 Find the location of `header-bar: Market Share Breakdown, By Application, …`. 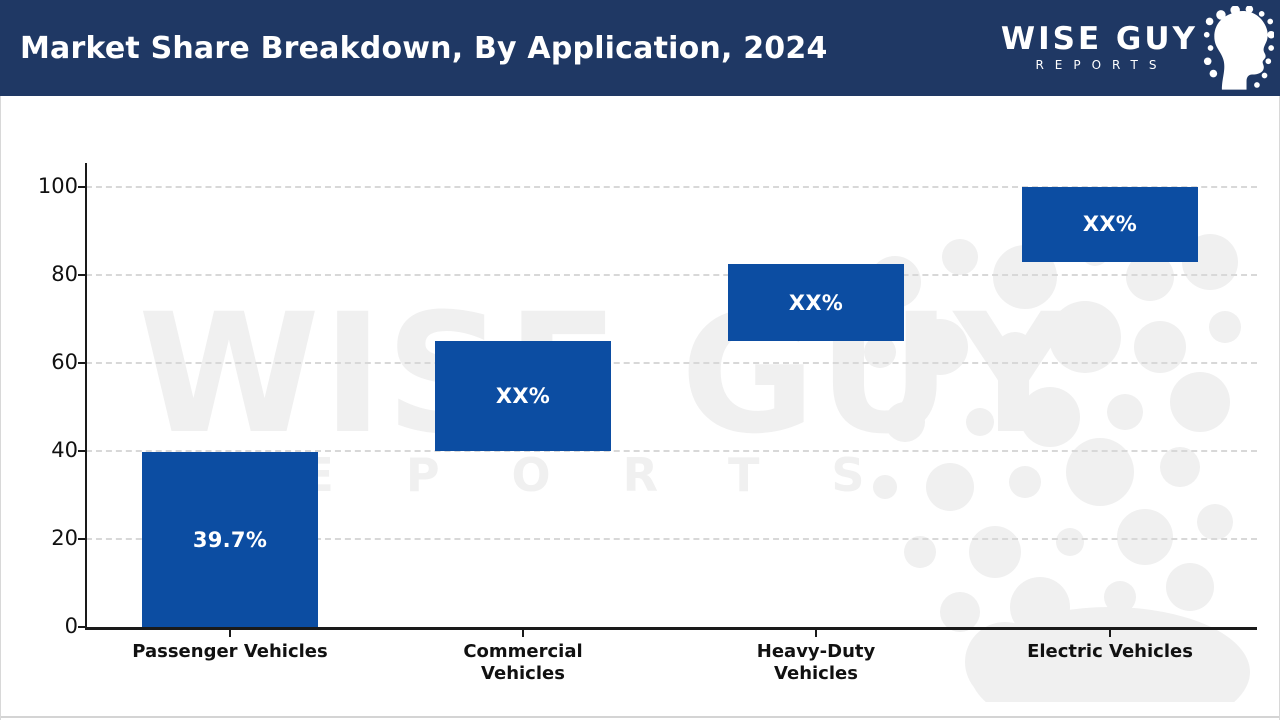

header-bar: Market Share Breakdown, By Application, … is located at coordinates (640, 48).